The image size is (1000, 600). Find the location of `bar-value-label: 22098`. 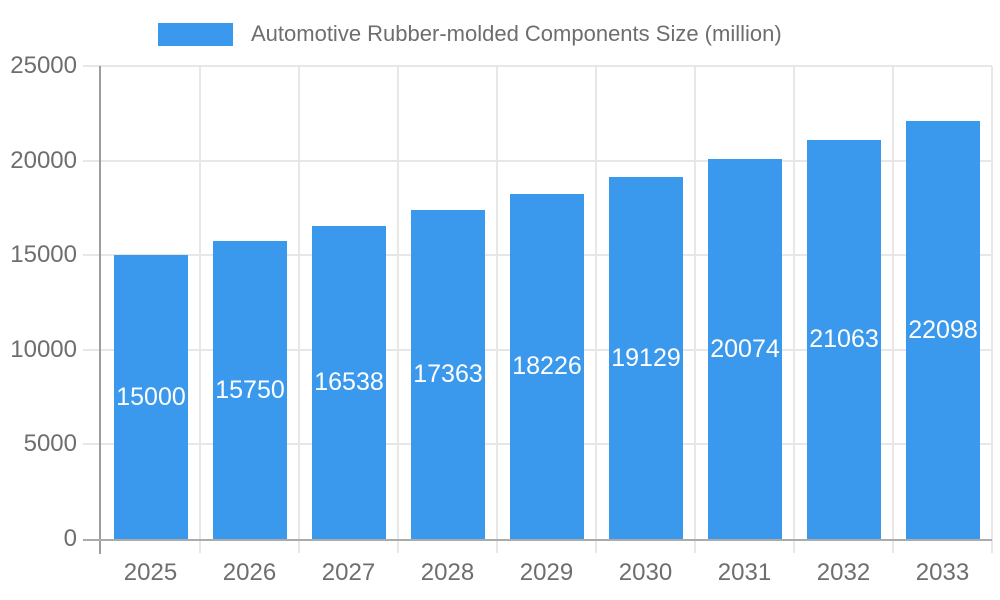

bar-value-label: 22098 is located at coordinates (943, 329).